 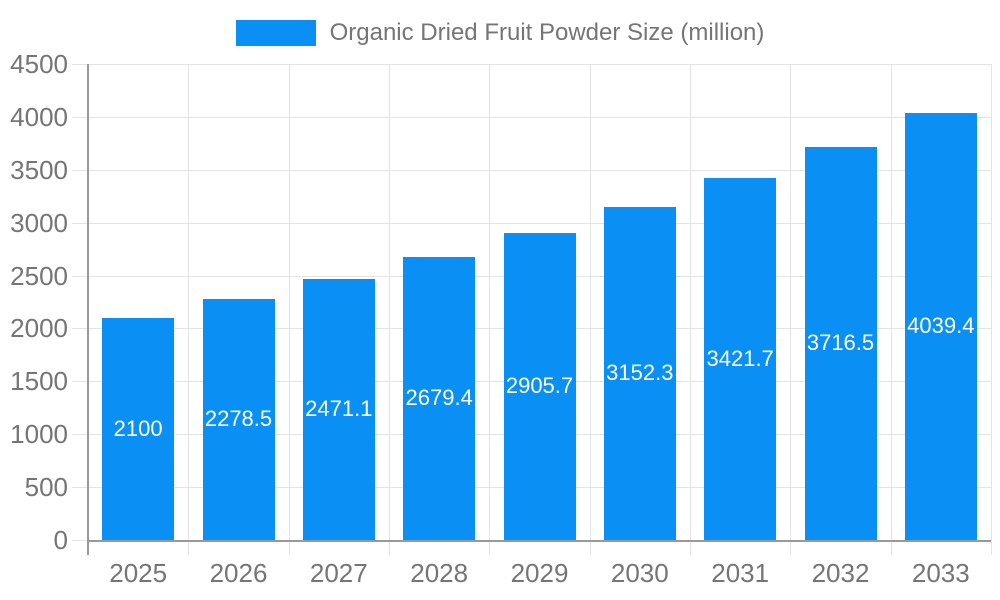 I want to click on x-axis-line, so click(x=539, y=541).